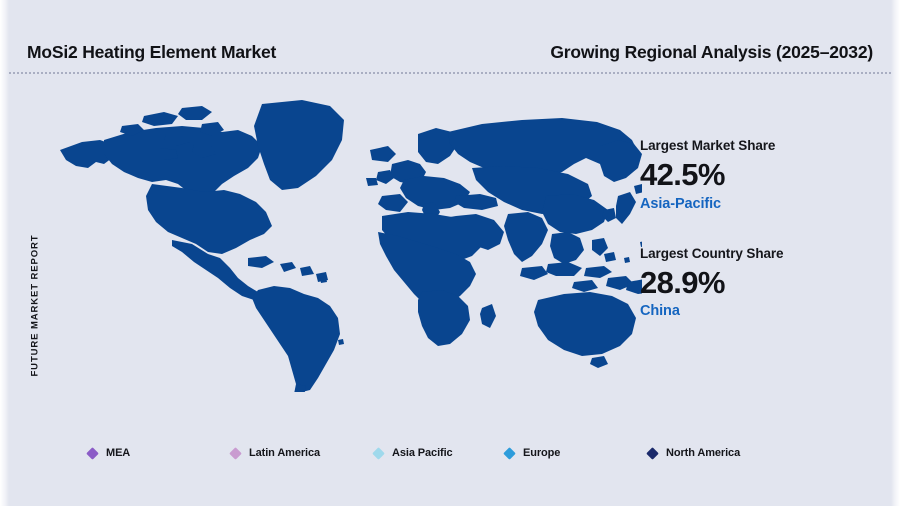 The height and width of the screenshot is (506, 900). What do you see at coordinates (765, 283) in the screenshot?
I see `stat-block-country-share: Largest Country Share 28.9% China` at bounding box center [765, 283].